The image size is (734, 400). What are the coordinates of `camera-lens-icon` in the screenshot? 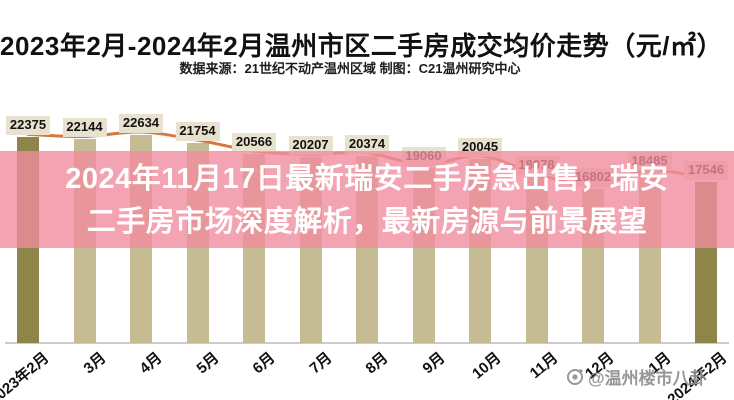 It's located at (575, 377).